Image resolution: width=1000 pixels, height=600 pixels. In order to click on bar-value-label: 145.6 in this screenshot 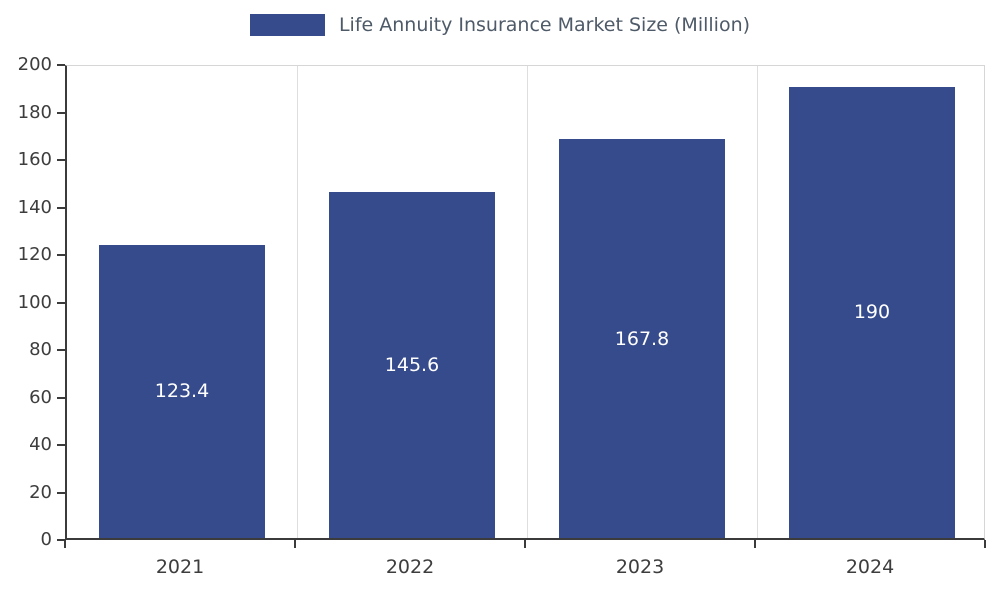, I will do `click(412, 365)`.